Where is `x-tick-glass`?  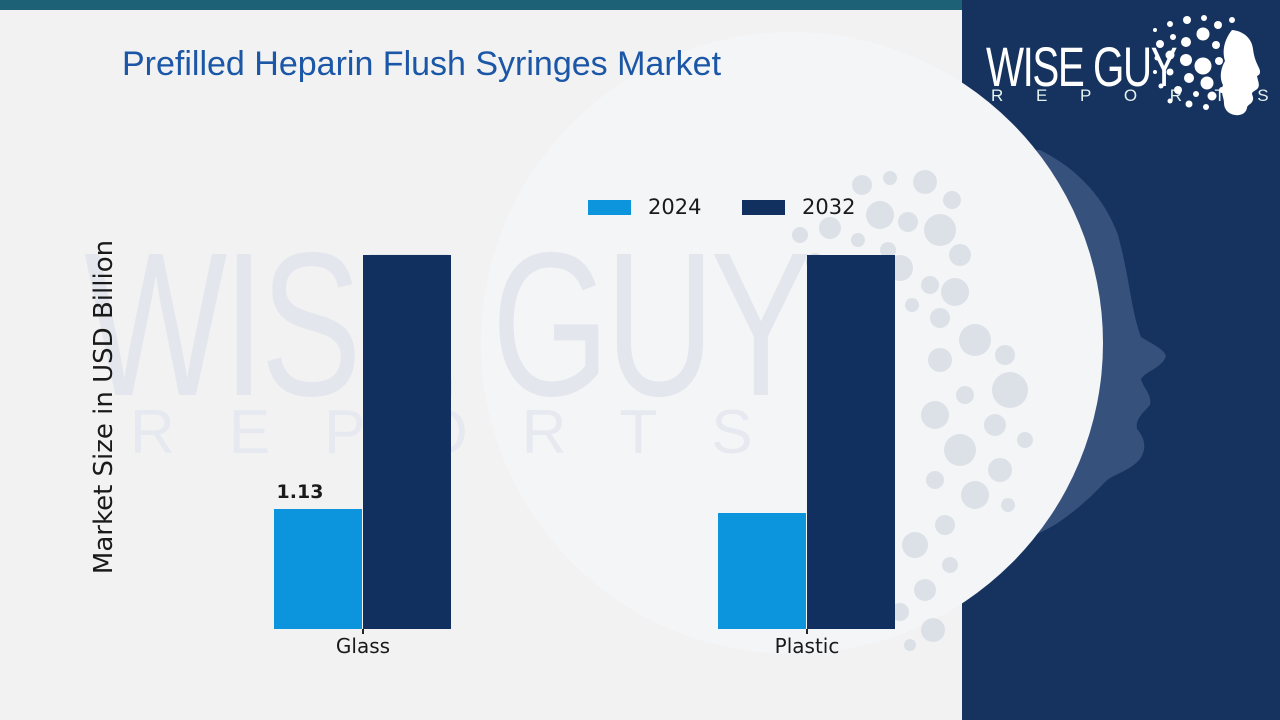
x-tick-glass is located at coordinates (363, 631).